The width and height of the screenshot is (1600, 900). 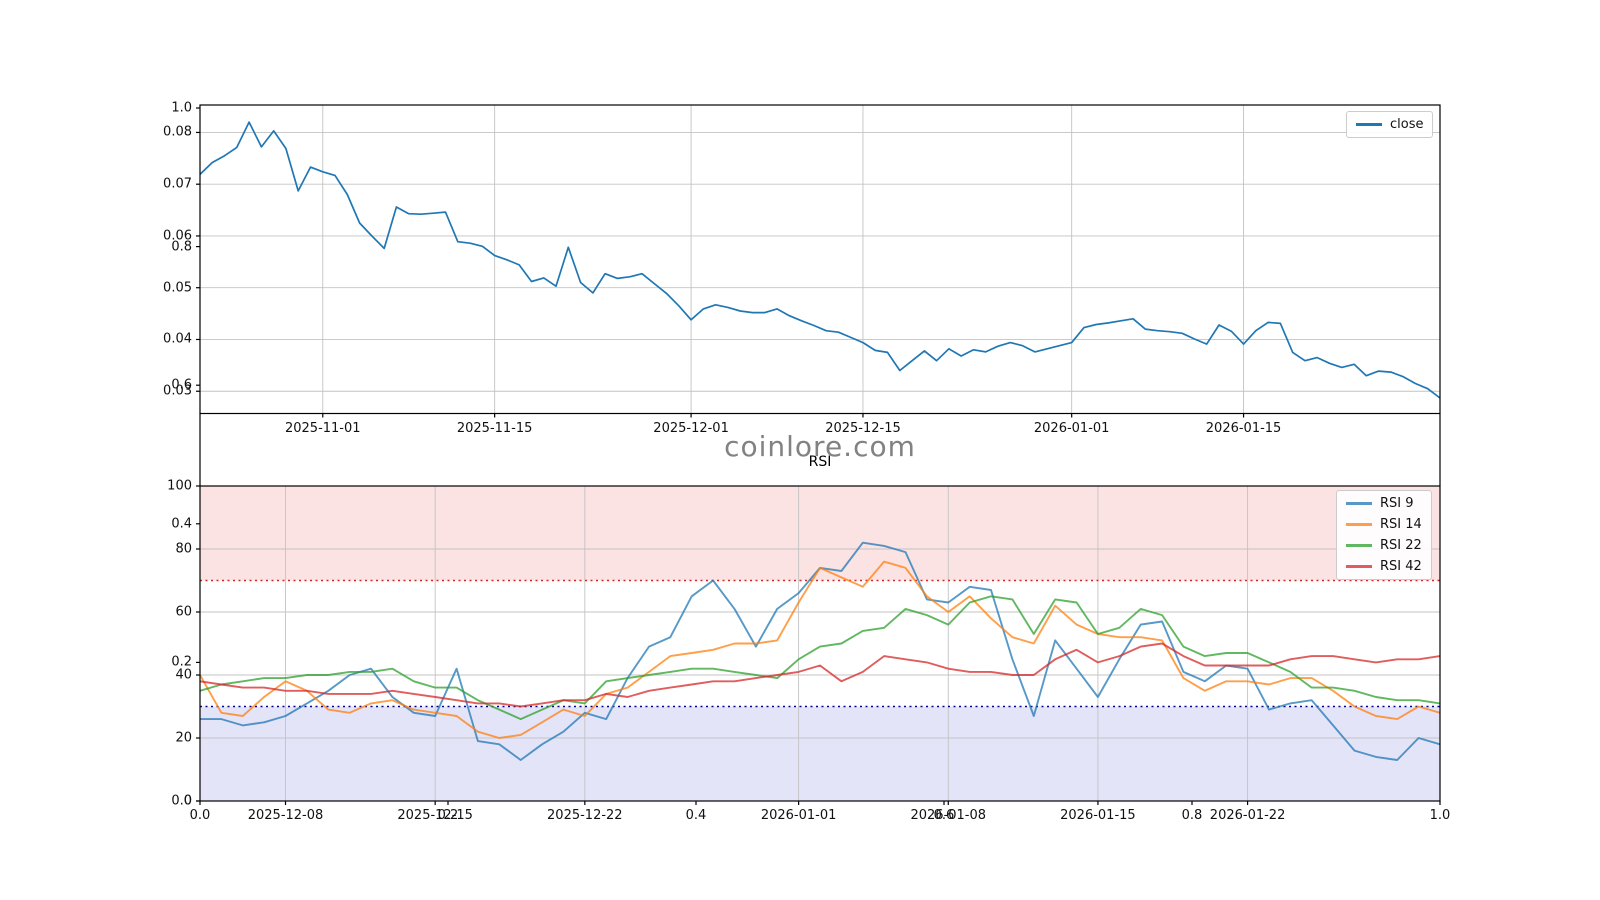 I want to click on rsi42-line, so click(x=820, y=675).